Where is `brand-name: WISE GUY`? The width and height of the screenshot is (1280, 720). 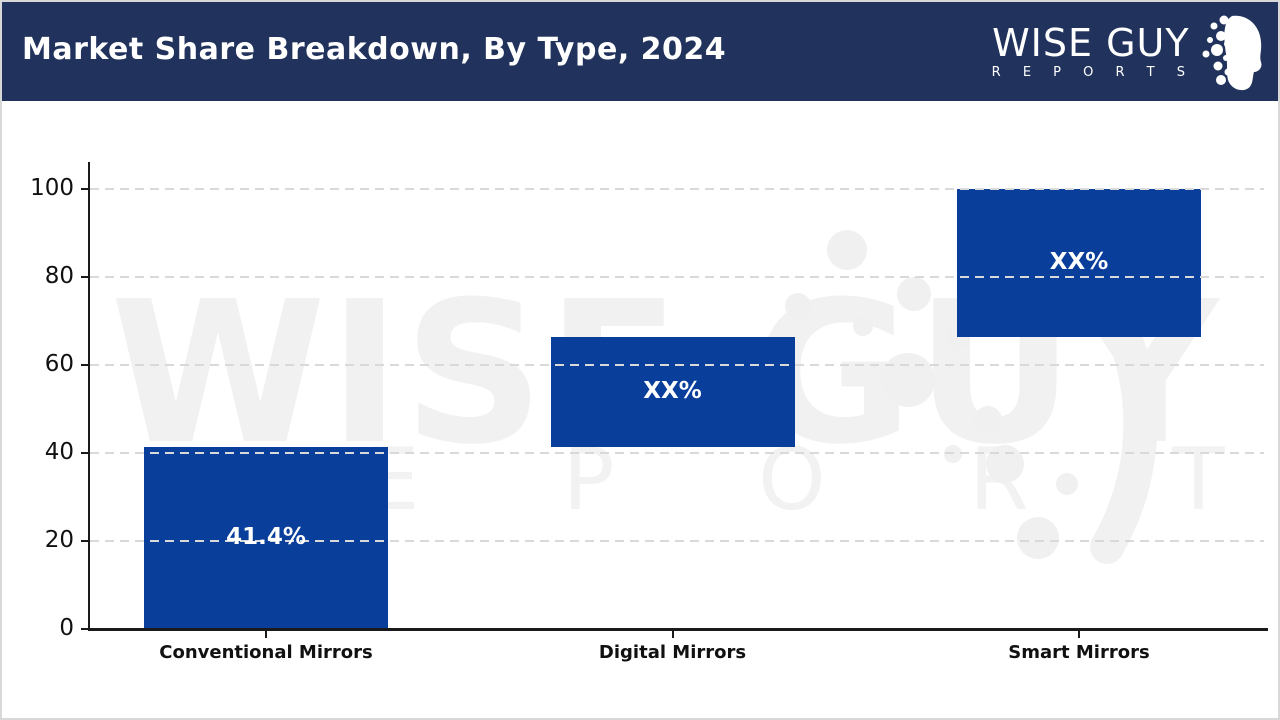 brand-name: WISE GUY is located at coordinates (1091, 43).